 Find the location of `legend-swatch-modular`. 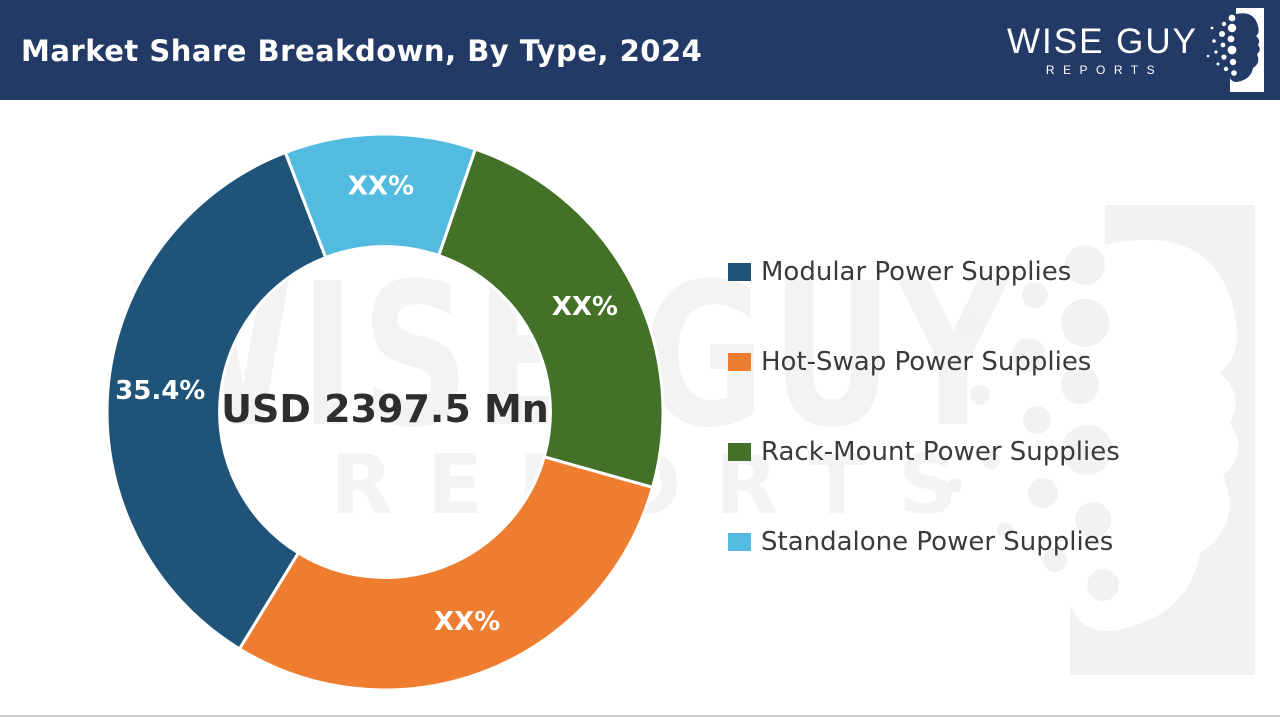

legend-swatch-modular is located at coordinates (739, 272).